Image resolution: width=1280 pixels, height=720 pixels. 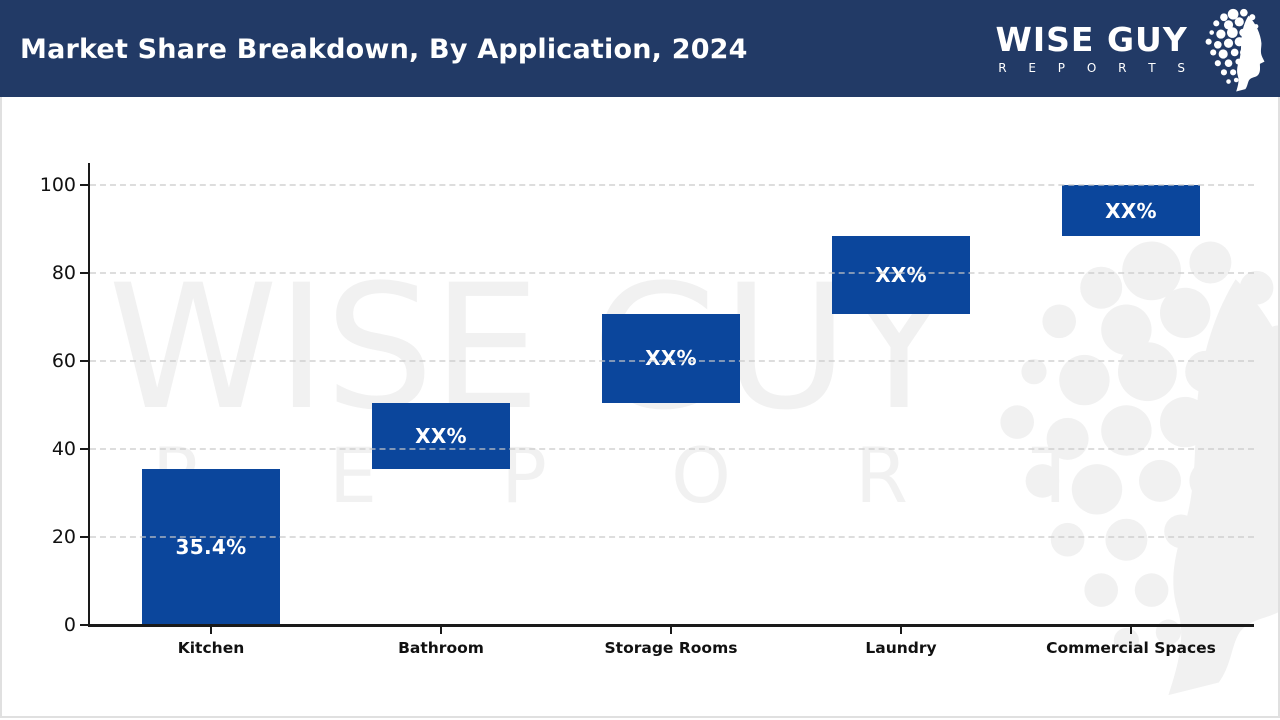 I want to click on bar-kitchen: 35.4%, so click(x=211, y=547).